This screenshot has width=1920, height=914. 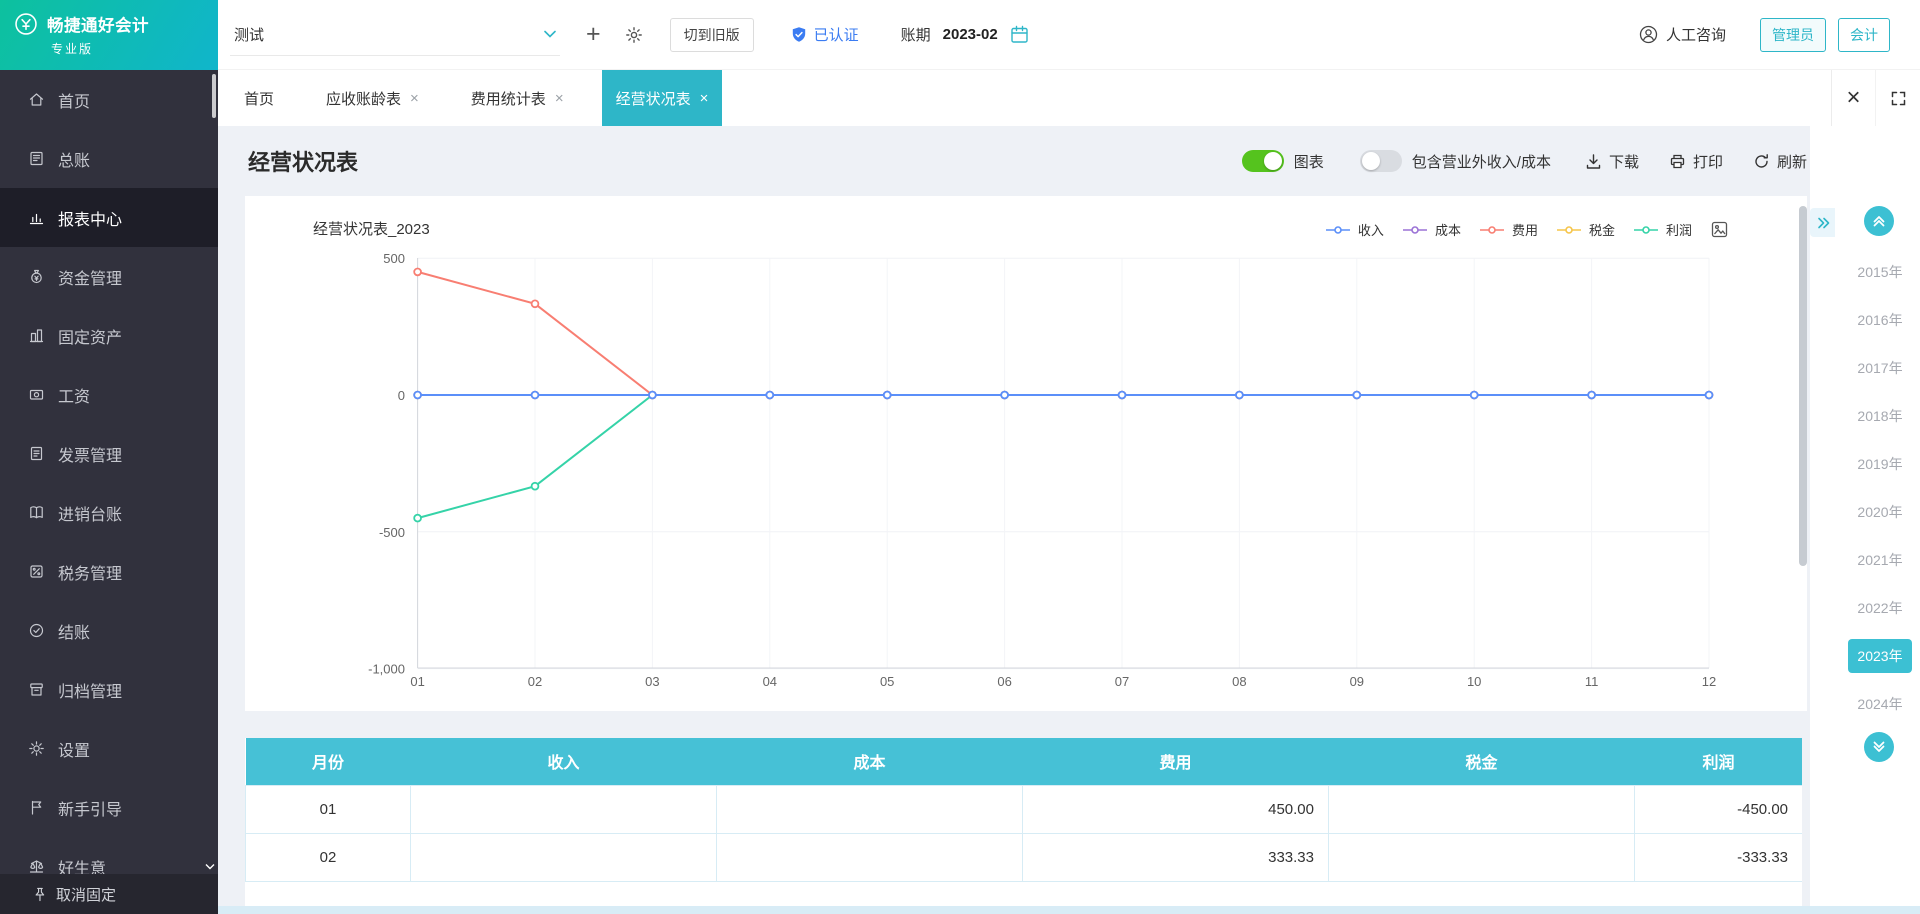 I want to click on svg-text: 05, so click(x=887, y=681).